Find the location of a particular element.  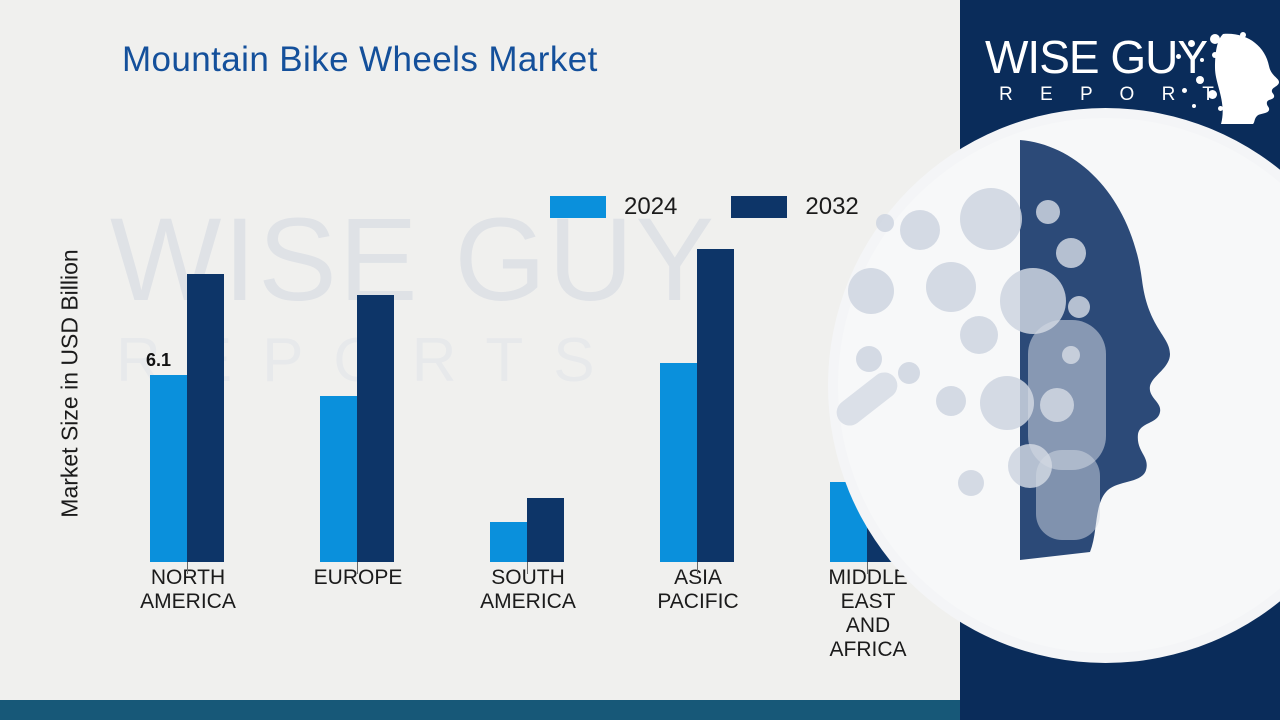

legend-label-2024: 2024 is located at coordinates (651, 206).